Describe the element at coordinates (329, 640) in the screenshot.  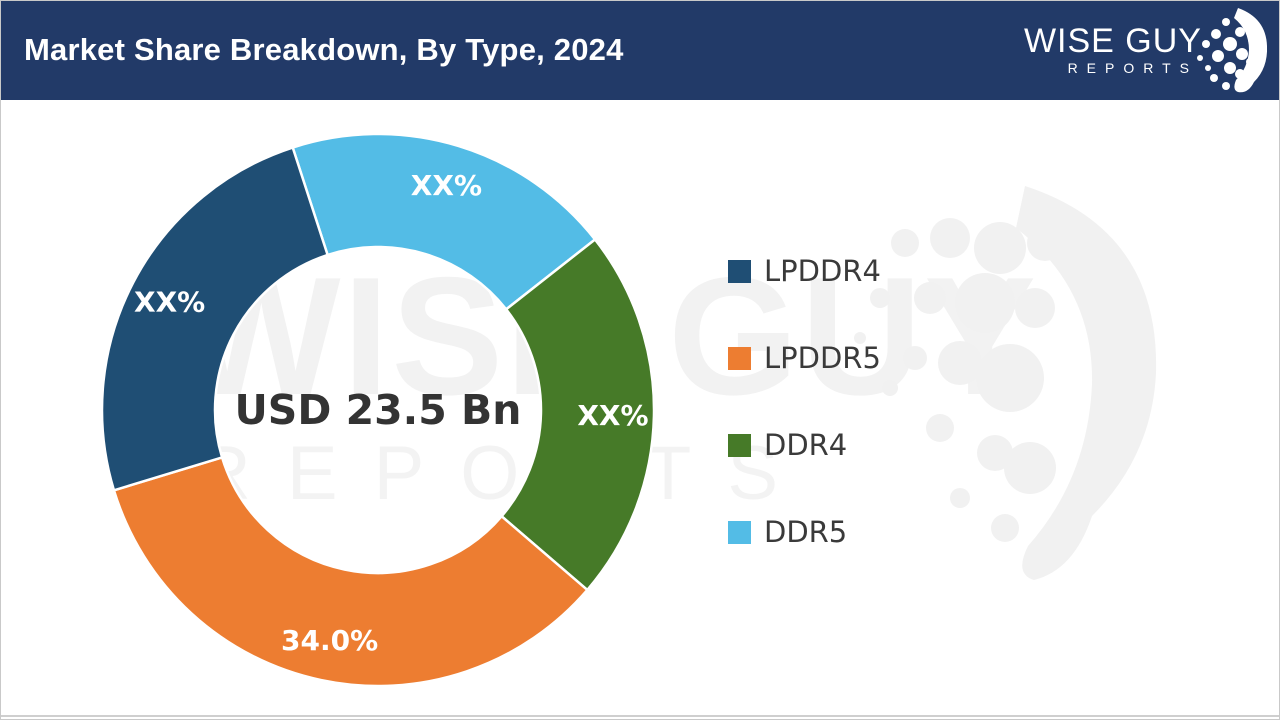
I see `segment-label-LPDDR5: 34.0%` at that location.